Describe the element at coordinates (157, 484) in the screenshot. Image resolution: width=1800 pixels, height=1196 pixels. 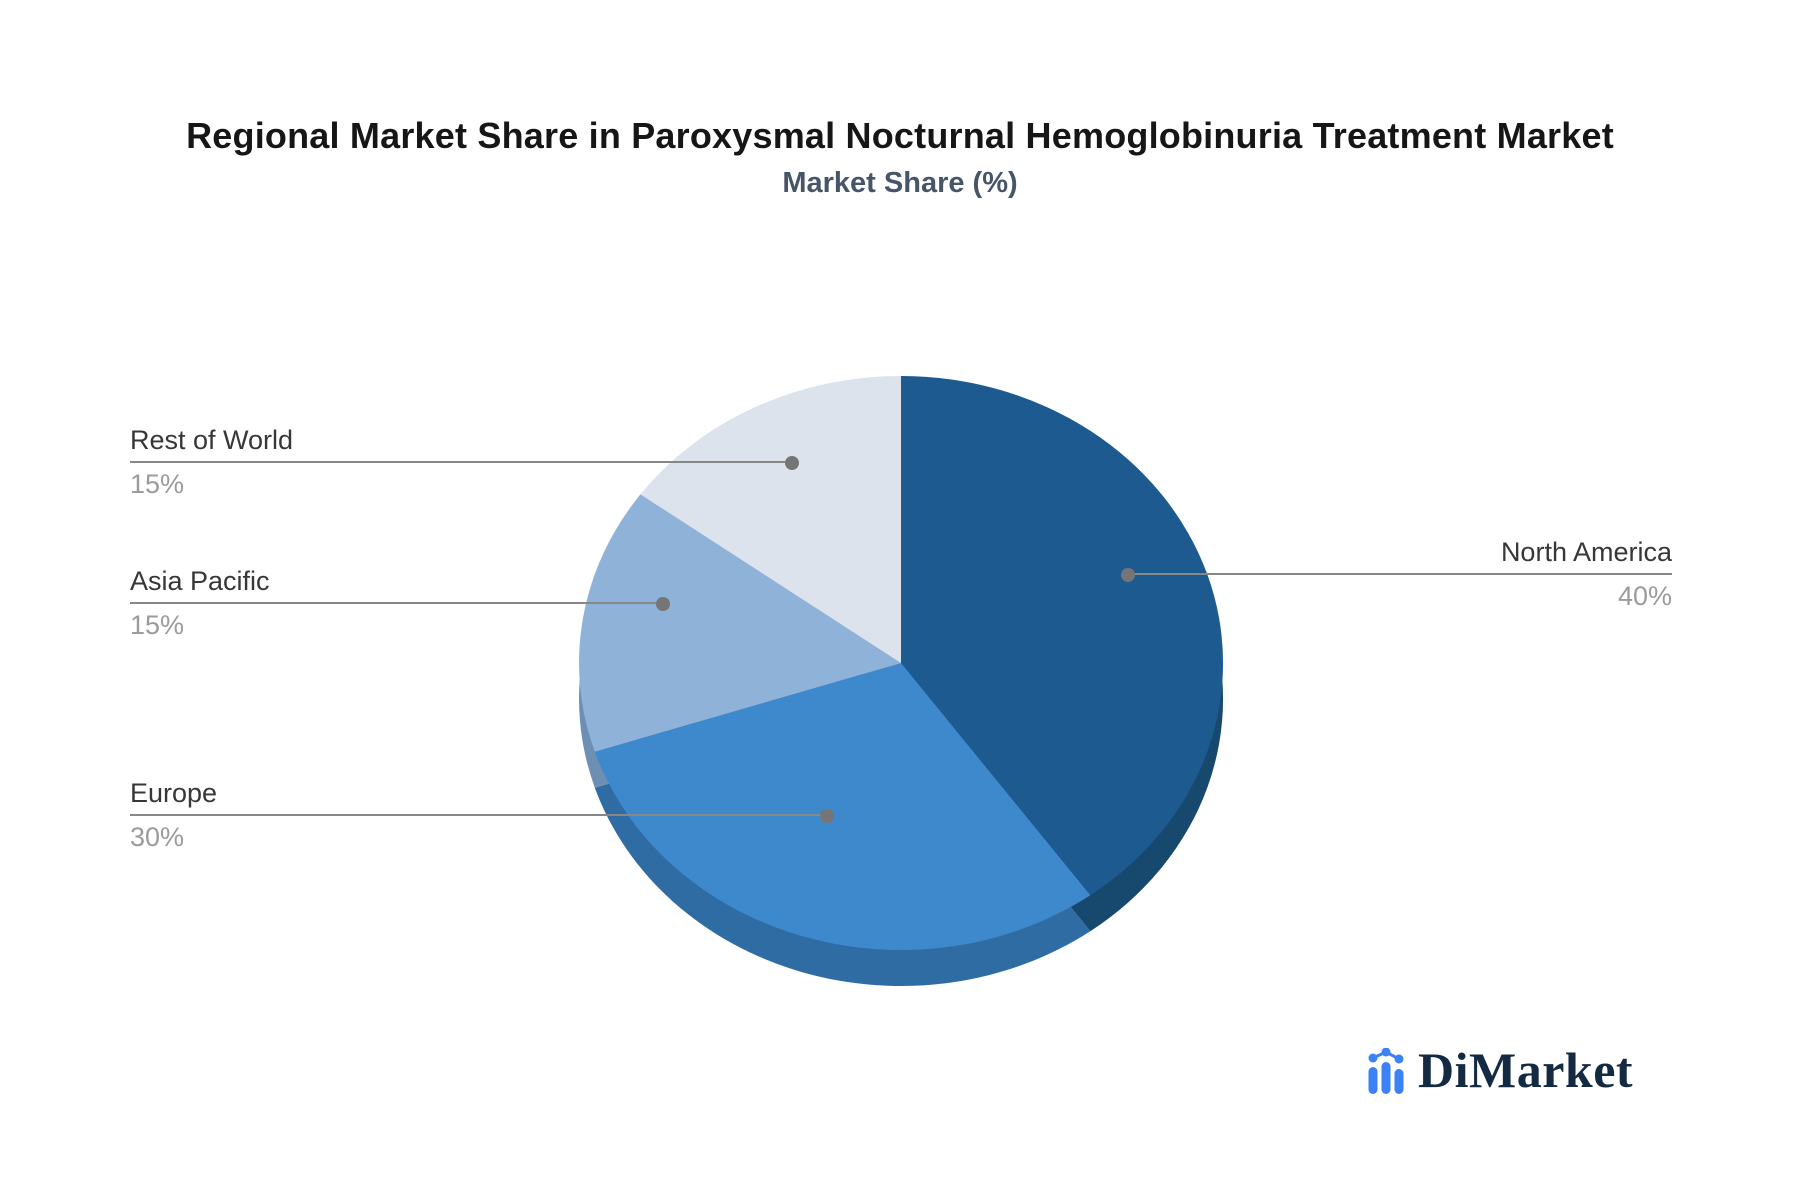
I see `slice-value-rest-of-world: 15%` at that location.